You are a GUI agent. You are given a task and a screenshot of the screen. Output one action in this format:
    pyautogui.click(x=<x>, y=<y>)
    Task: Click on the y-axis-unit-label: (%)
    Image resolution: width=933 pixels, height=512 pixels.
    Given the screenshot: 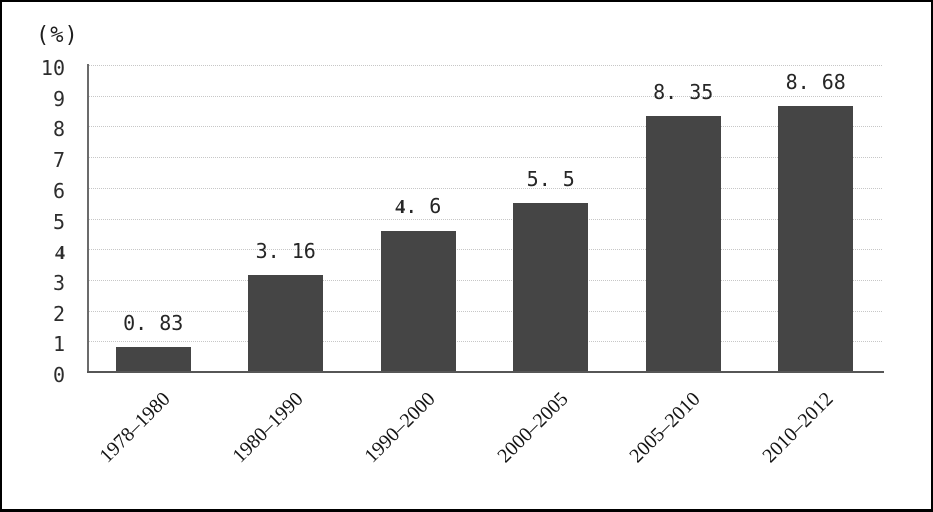 What is the action you would take?
    pyautogui.click(x=57, y=35)
    